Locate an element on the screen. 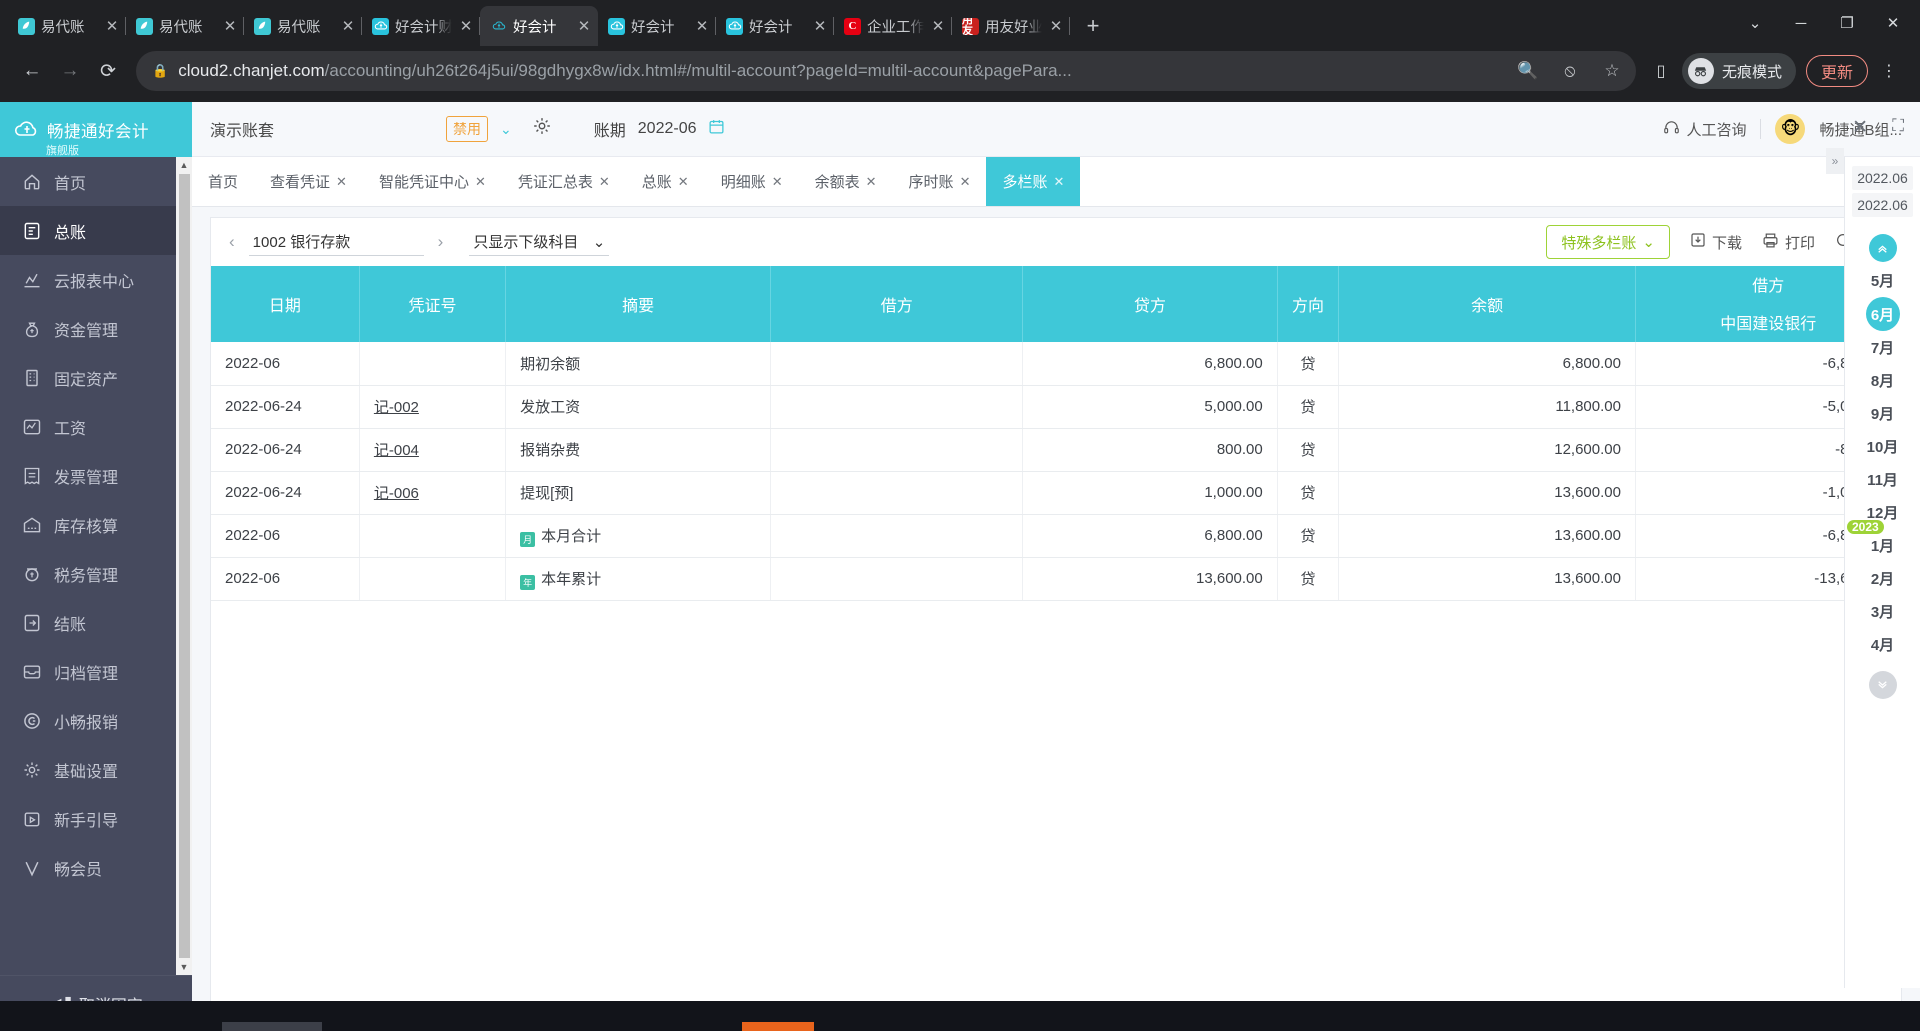  scrollbar-thumb is located at coordinates (184, 566).